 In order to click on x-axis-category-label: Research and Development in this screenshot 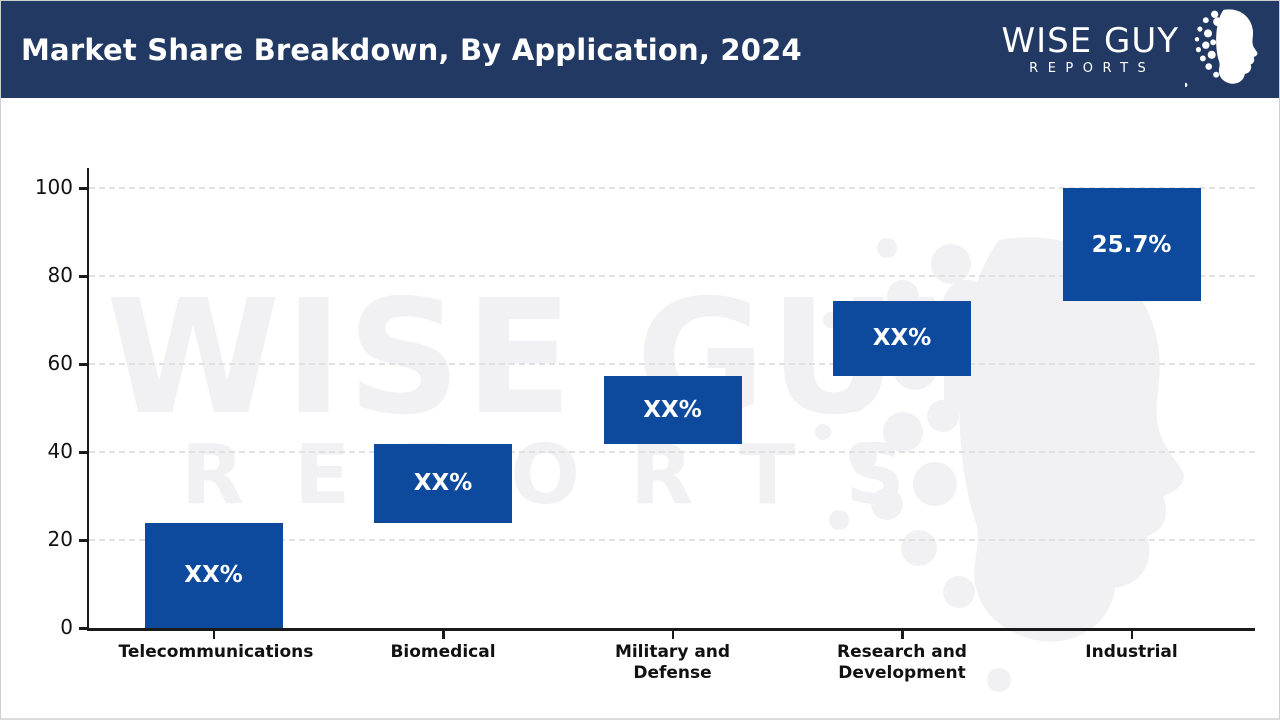, I will do `click(902, 663)`.